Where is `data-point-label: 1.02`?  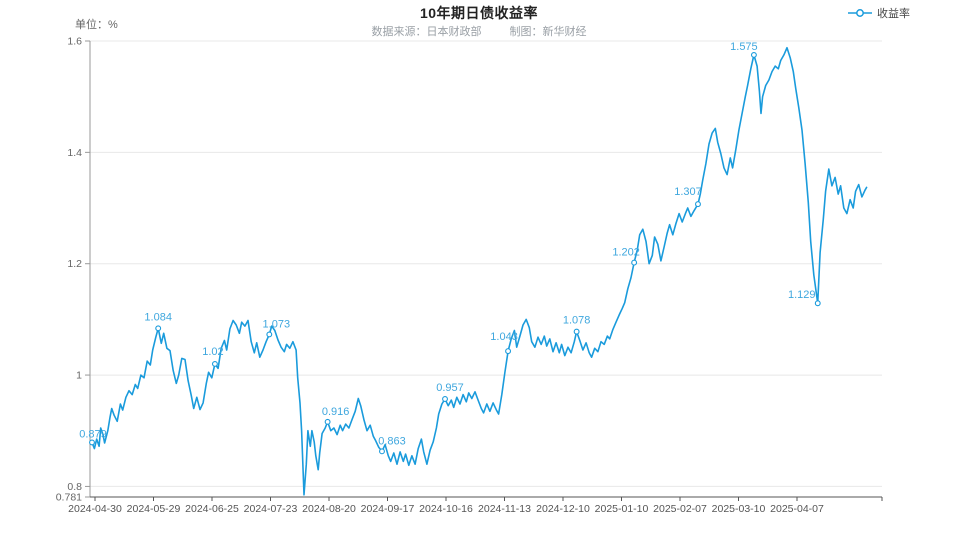
data-point-label: 1.02 is located at coordinates (212, 352).